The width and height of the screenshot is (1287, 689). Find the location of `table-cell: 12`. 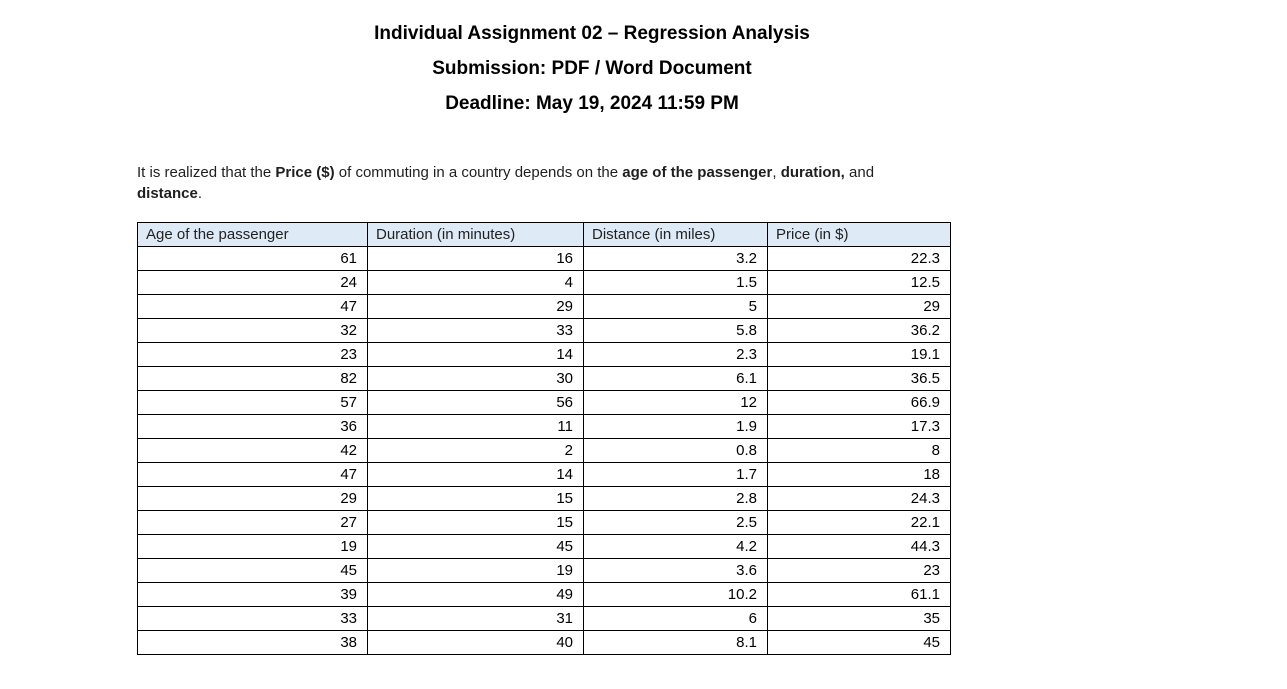

table-cell: 12 is located at coordinates (675, 402).